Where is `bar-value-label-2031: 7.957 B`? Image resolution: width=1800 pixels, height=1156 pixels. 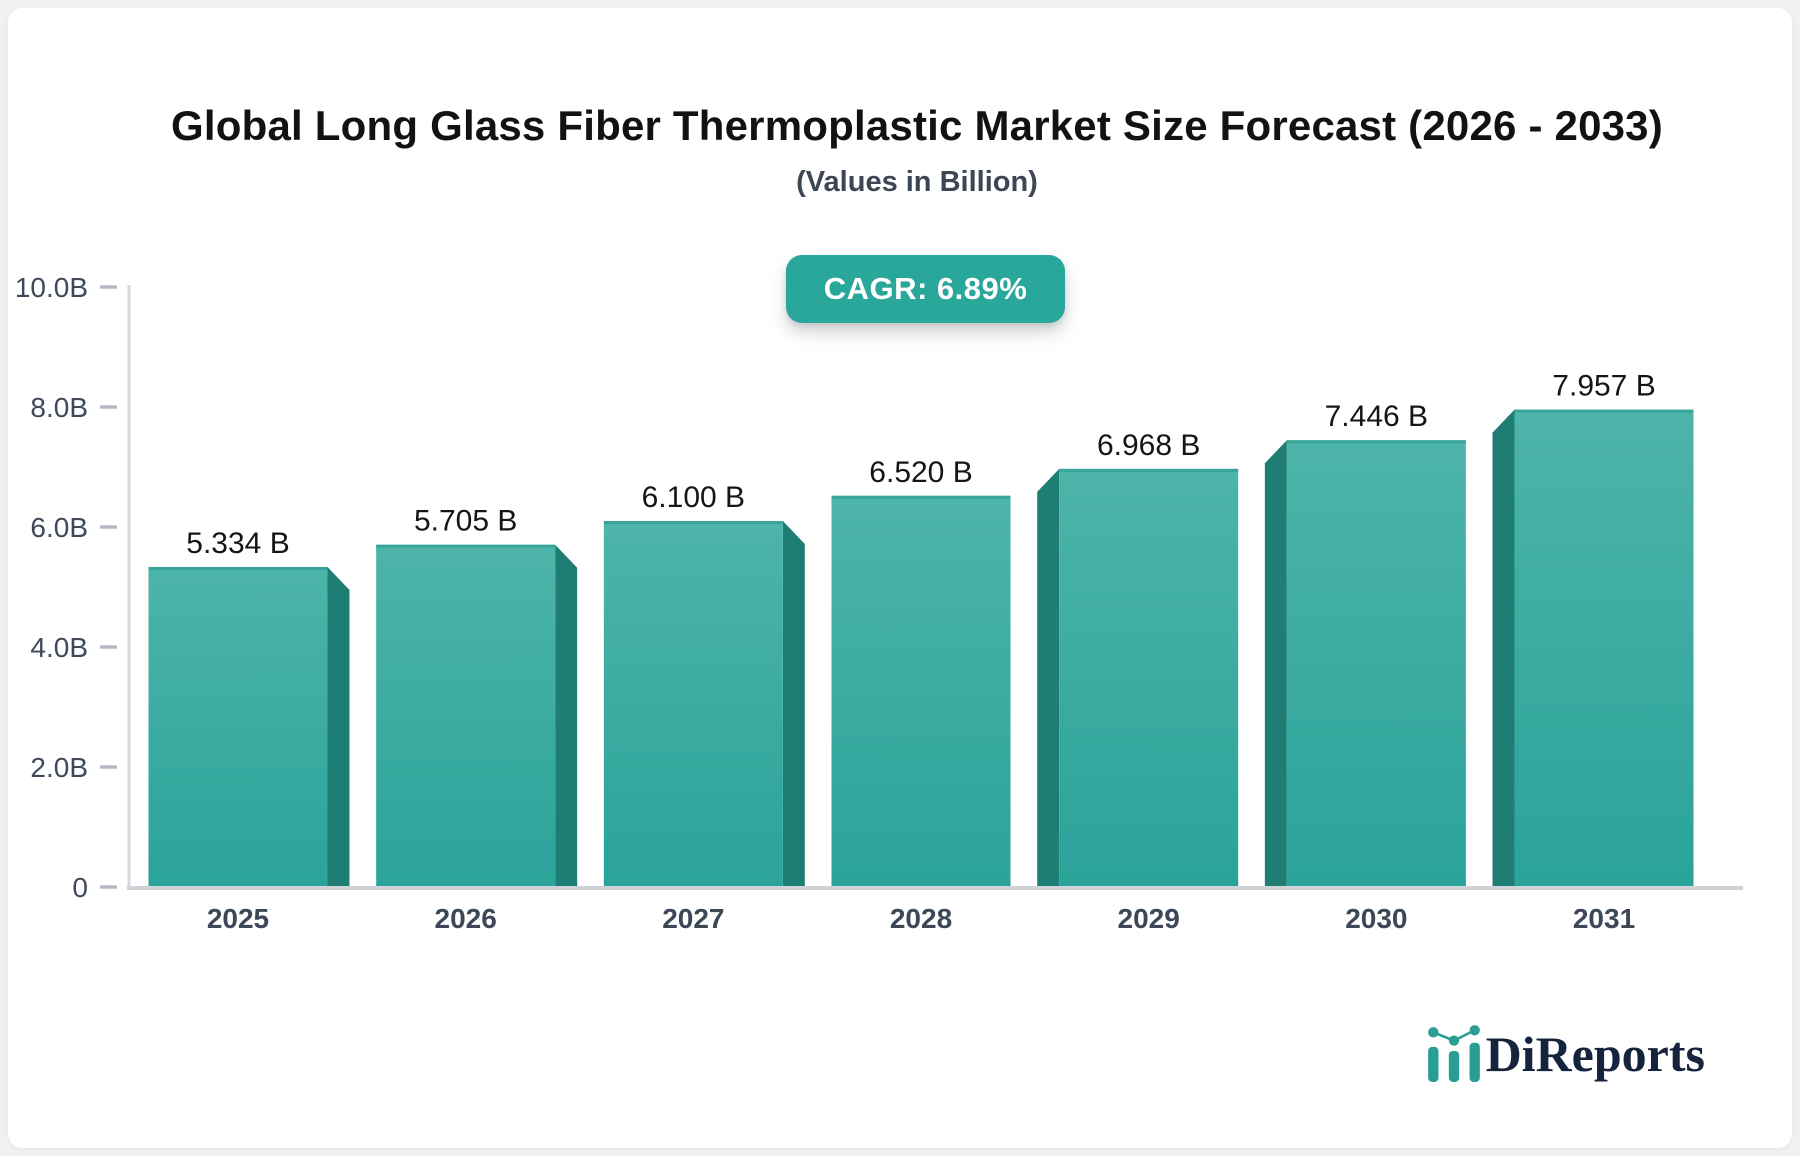
bar-value-label-2031: 7.957 B is located at coordinates (1603, 386).